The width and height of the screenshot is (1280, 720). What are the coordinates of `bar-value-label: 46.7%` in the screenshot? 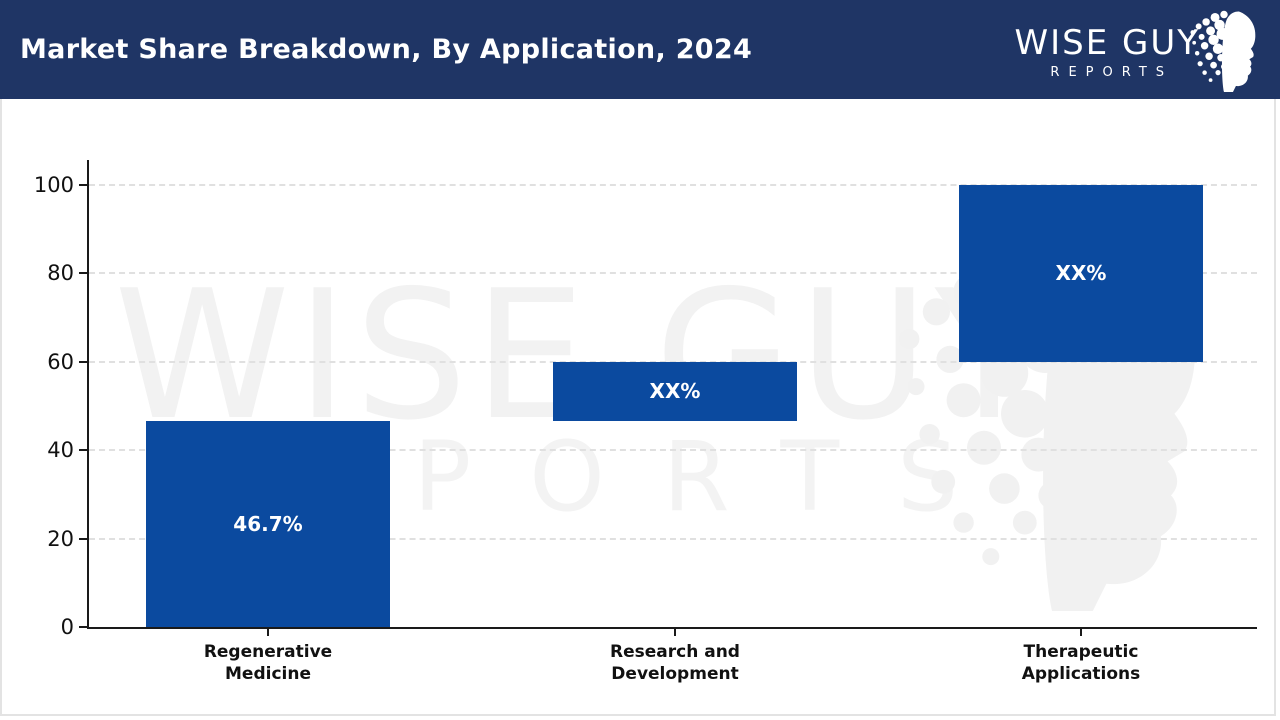 It's located at (268, 523).